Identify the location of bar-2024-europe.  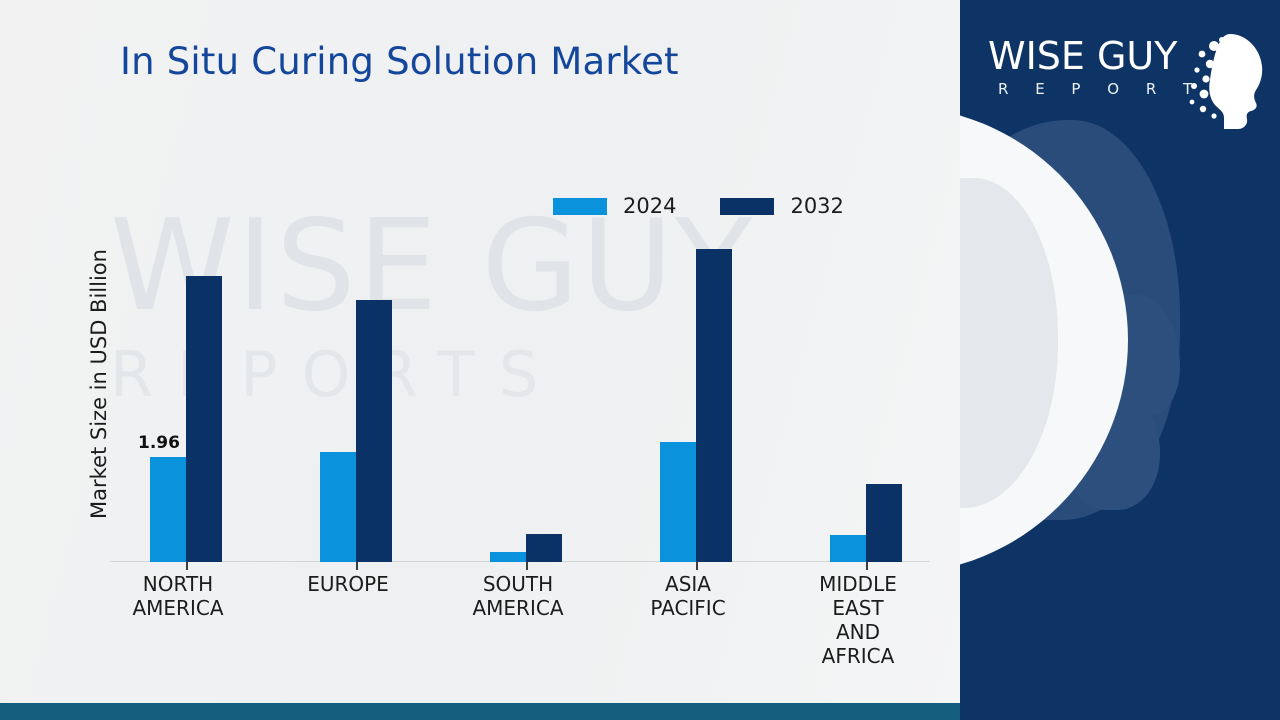
(338, 507).